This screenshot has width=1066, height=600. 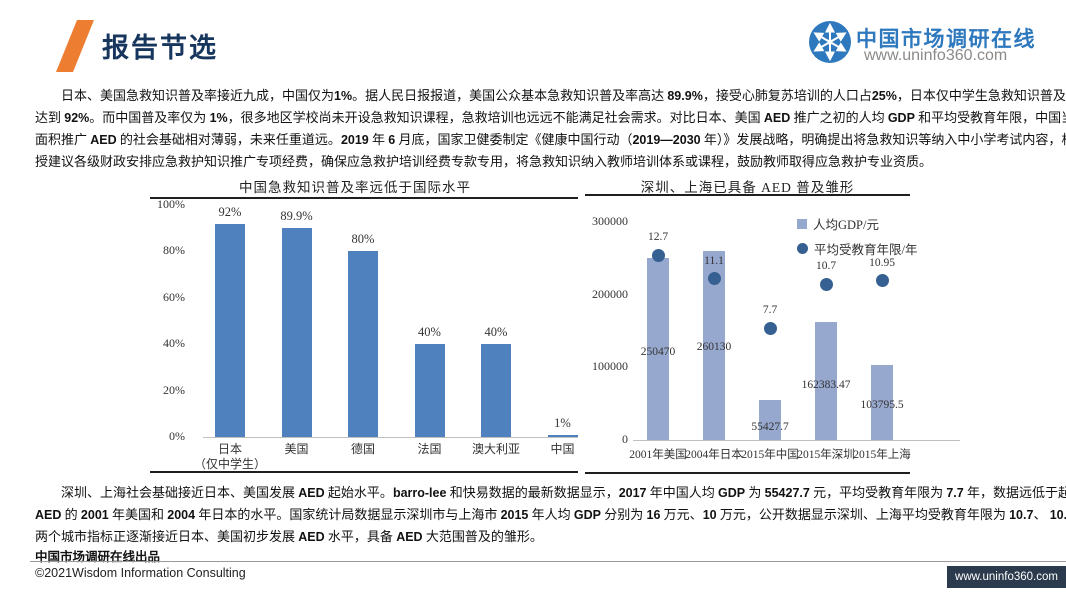 I want to click on x-category-label: 澳大利亚, so click(x=495, y=449).